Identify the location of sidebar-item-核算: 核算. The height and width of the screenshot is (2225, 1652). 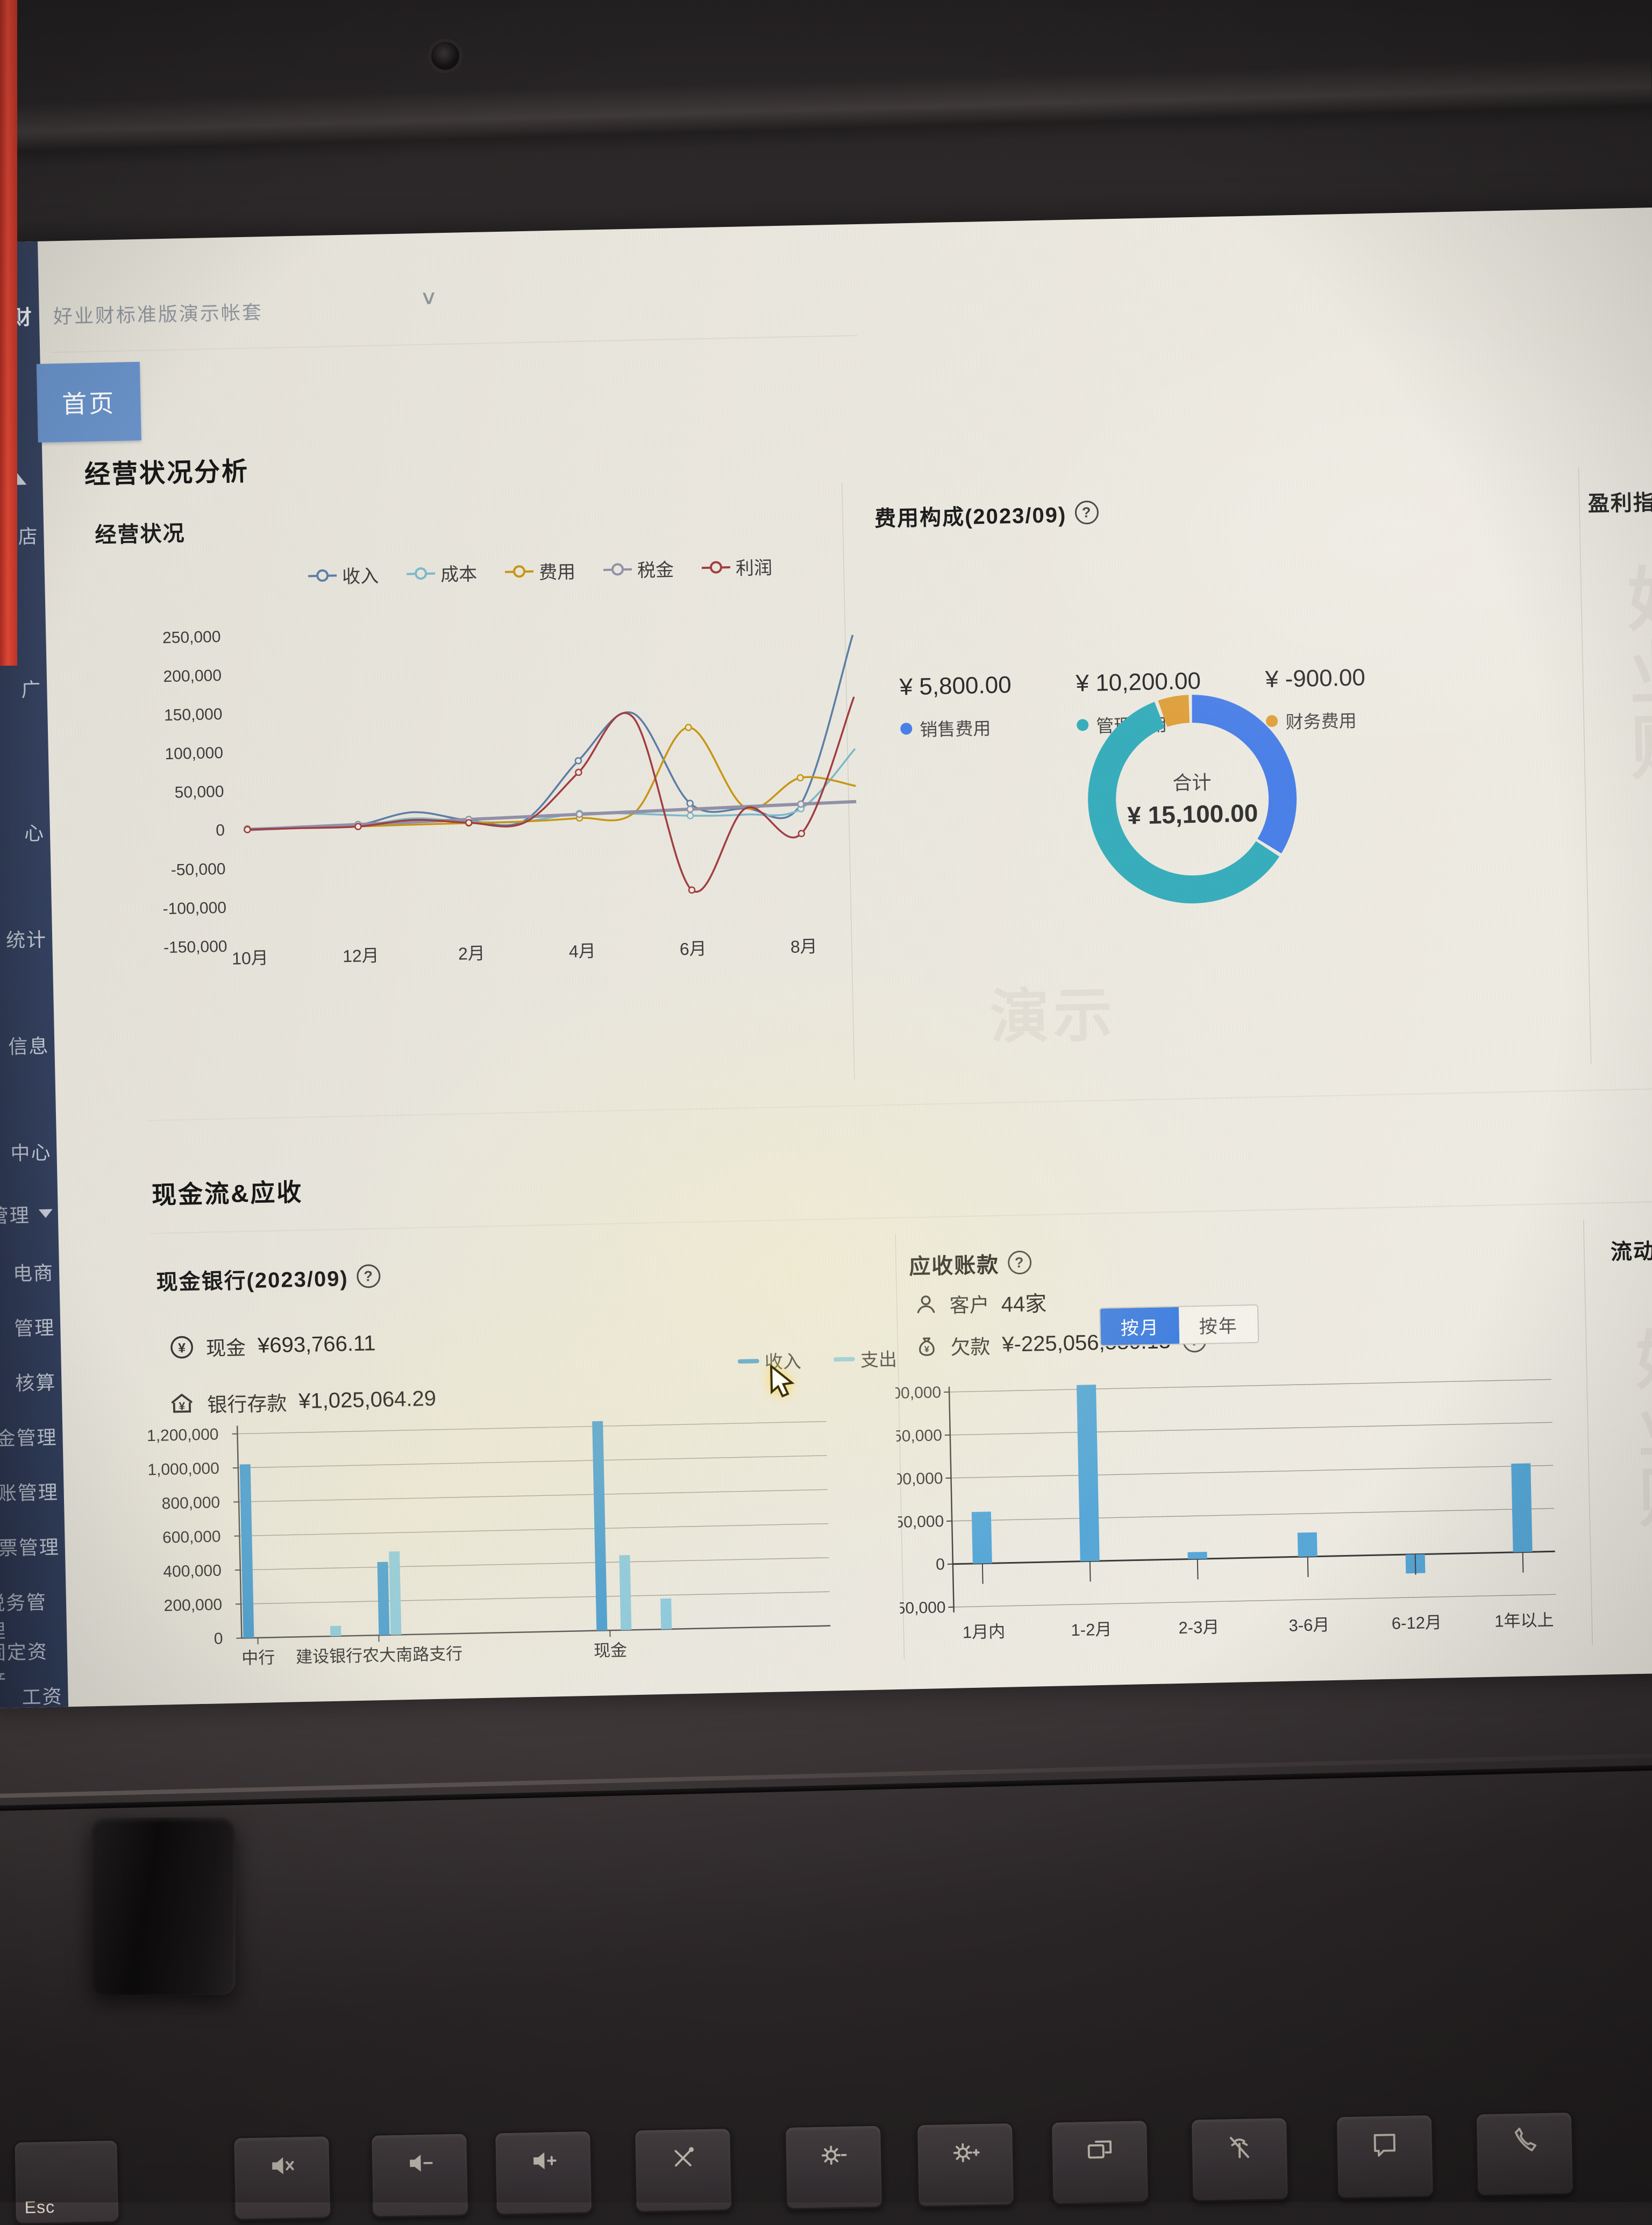
(35, 1381).